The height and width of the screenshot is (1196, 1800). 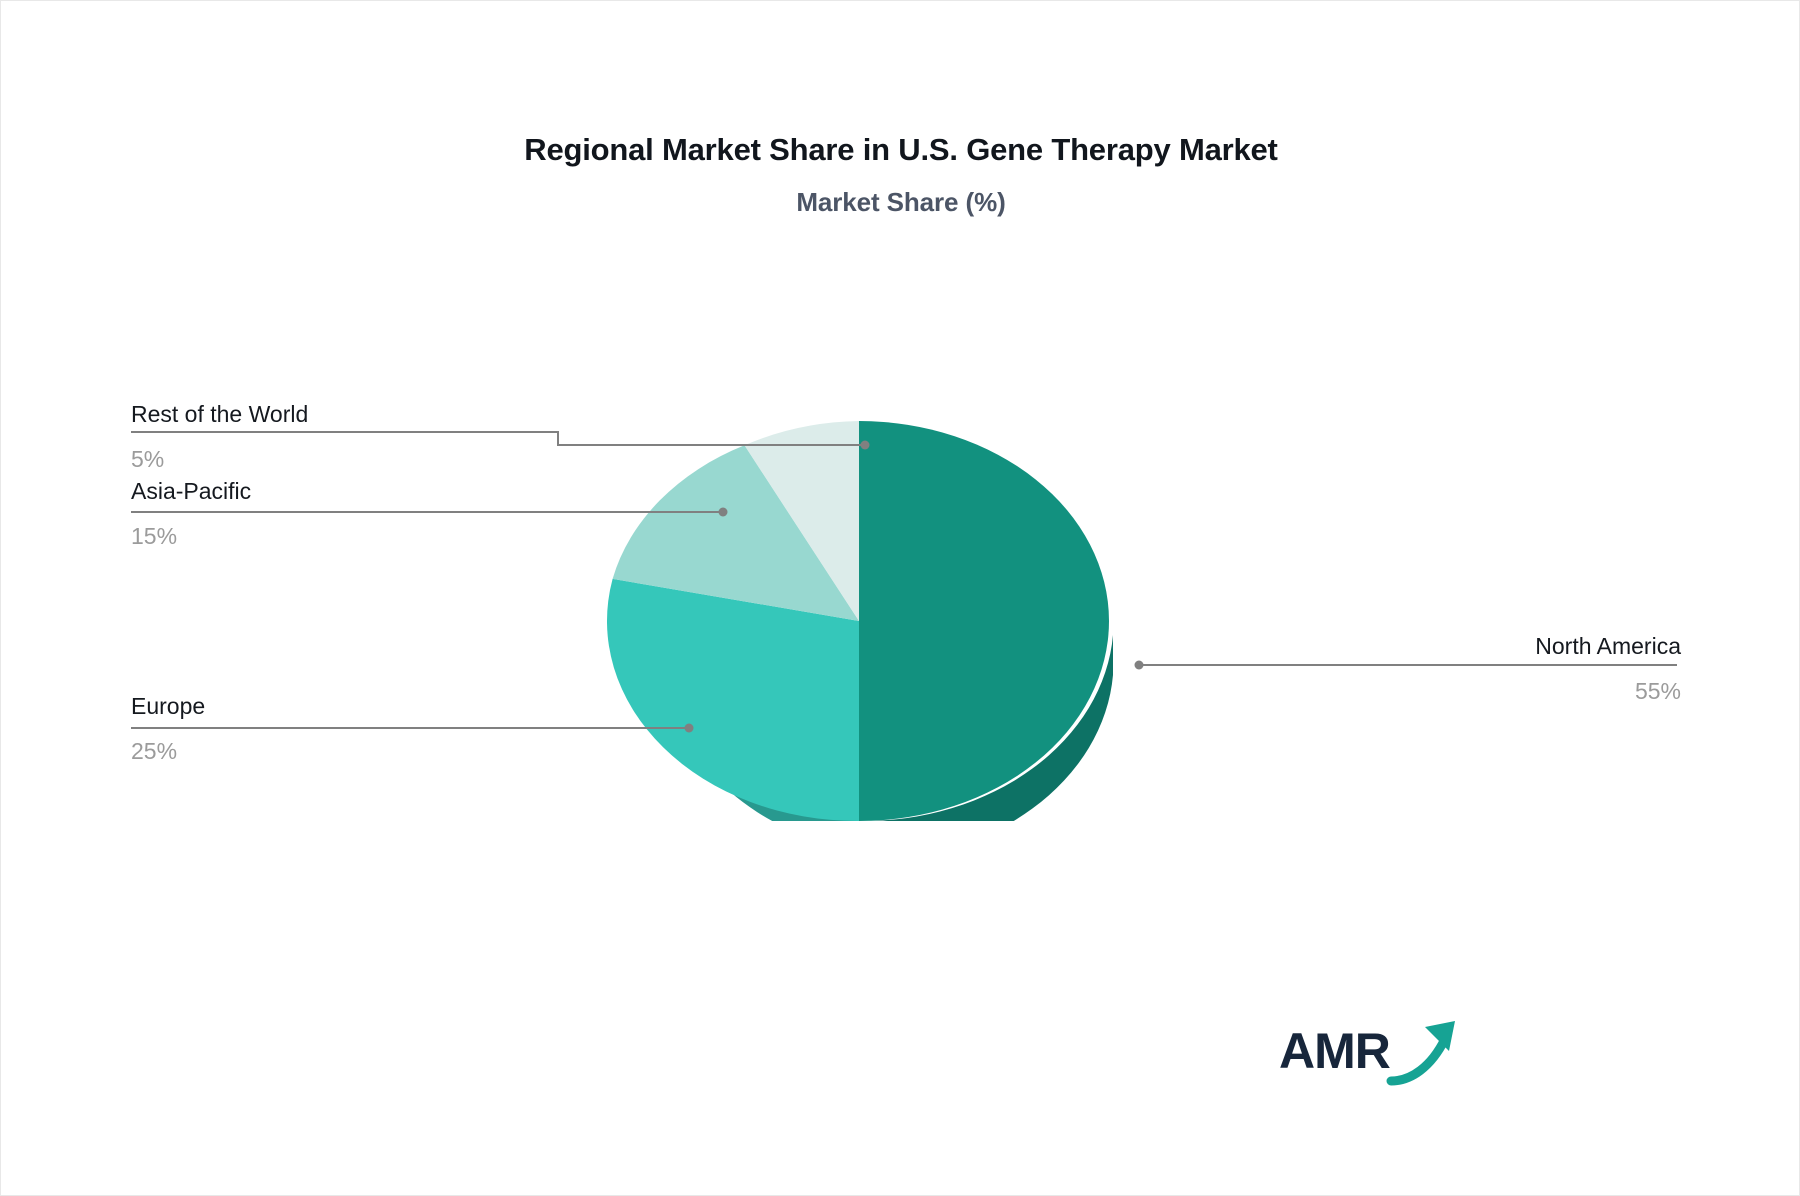 What do you see at coordinates (311, 728) in the screenshot?
I see `callout-europe: Europe 25%` at bounding box center [311, 728].